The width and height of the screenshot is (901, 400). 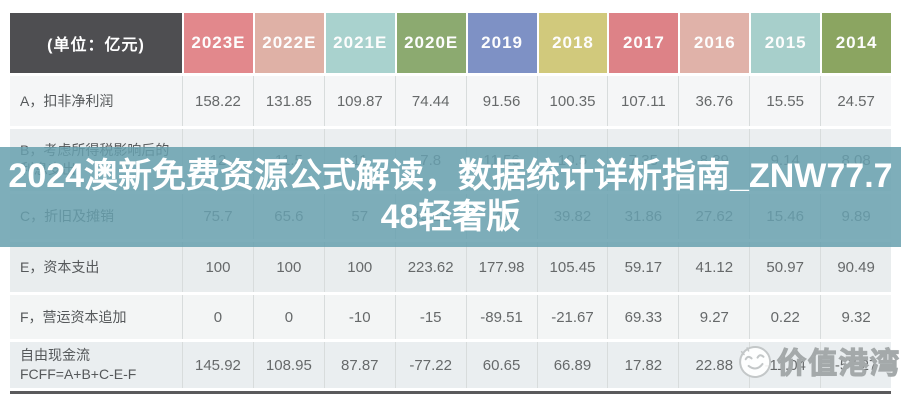 I want to click on row-sublabel: FCFF=A+B+C-E-F, so click(x=78, y=374).